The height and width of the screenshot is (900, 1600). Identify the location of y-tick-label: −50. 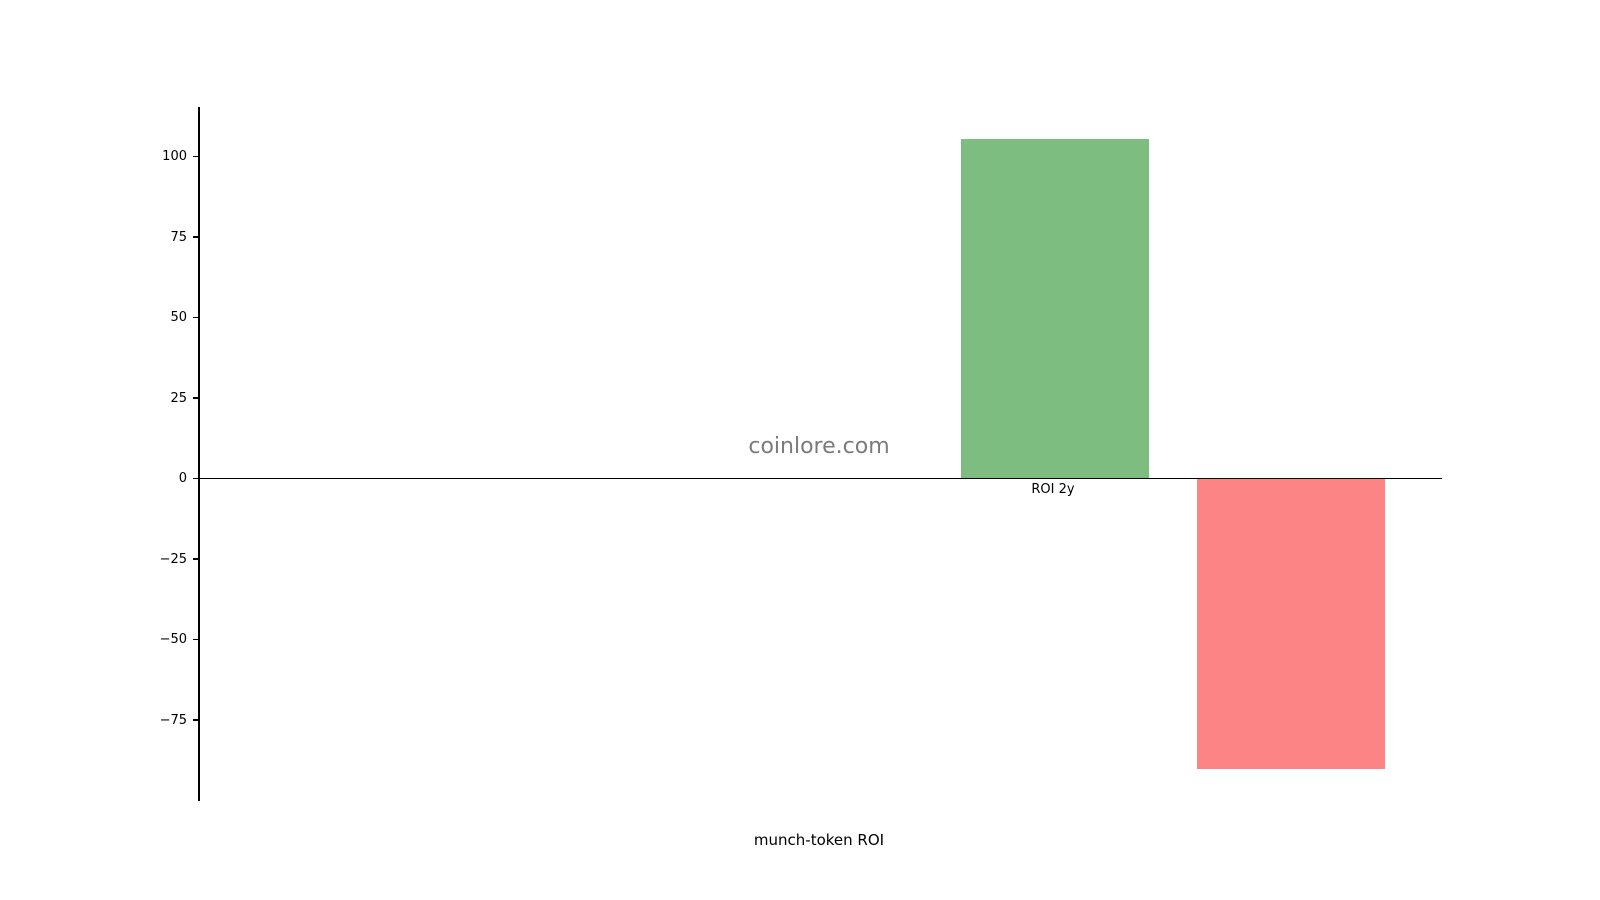
(173, 639).